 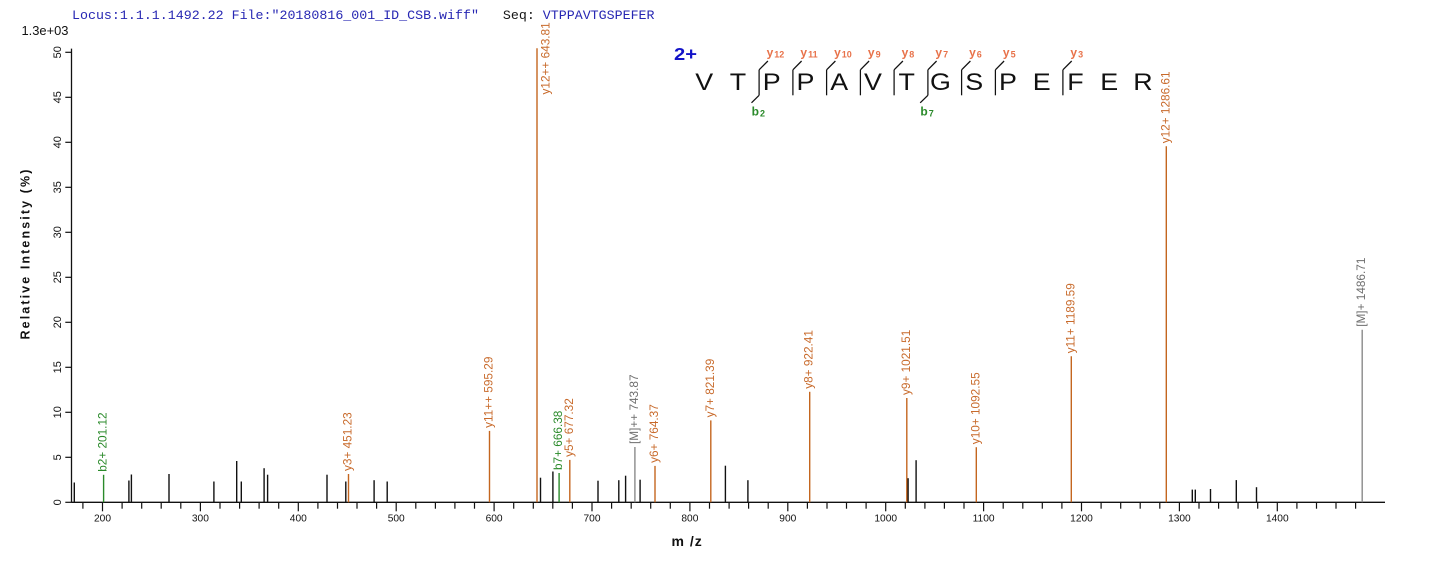 What do you see at coordinates (940, 82) in the screenshot?
I see `svg-text: G` at bounding box center [940, 82].